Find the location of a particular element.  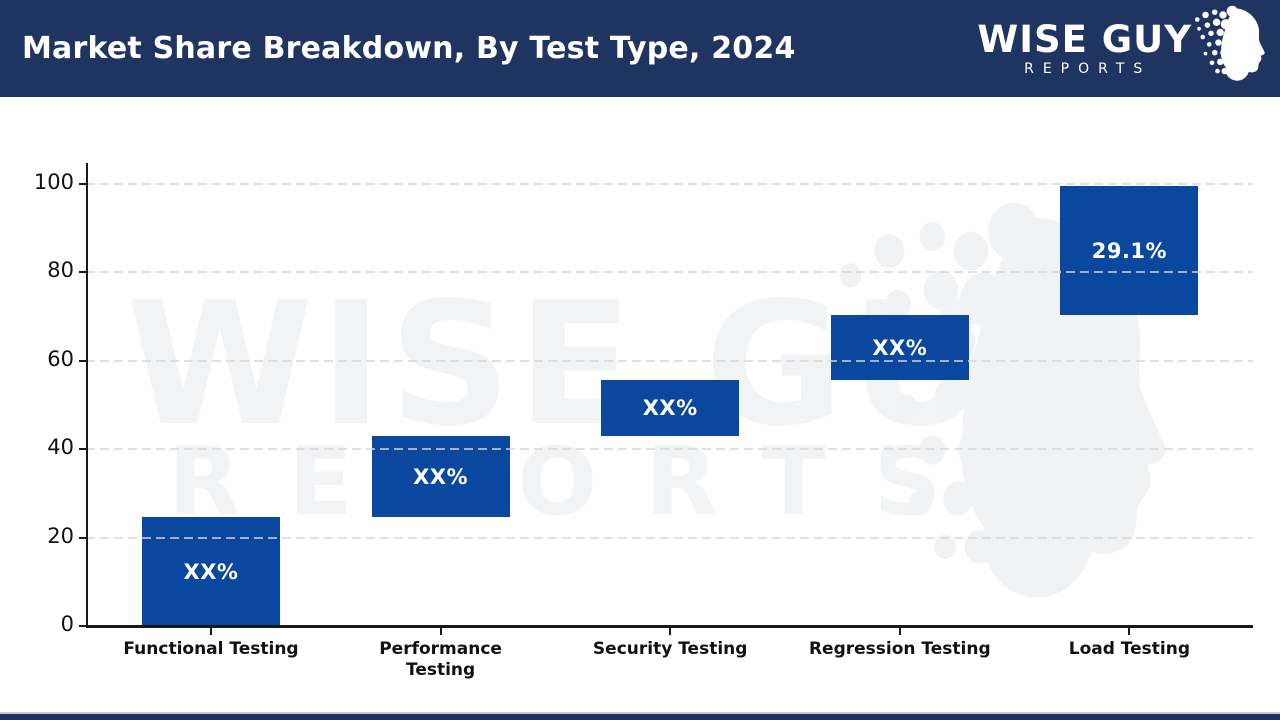

y-tick-label-40: 40 is located at coordinates (60, 447).